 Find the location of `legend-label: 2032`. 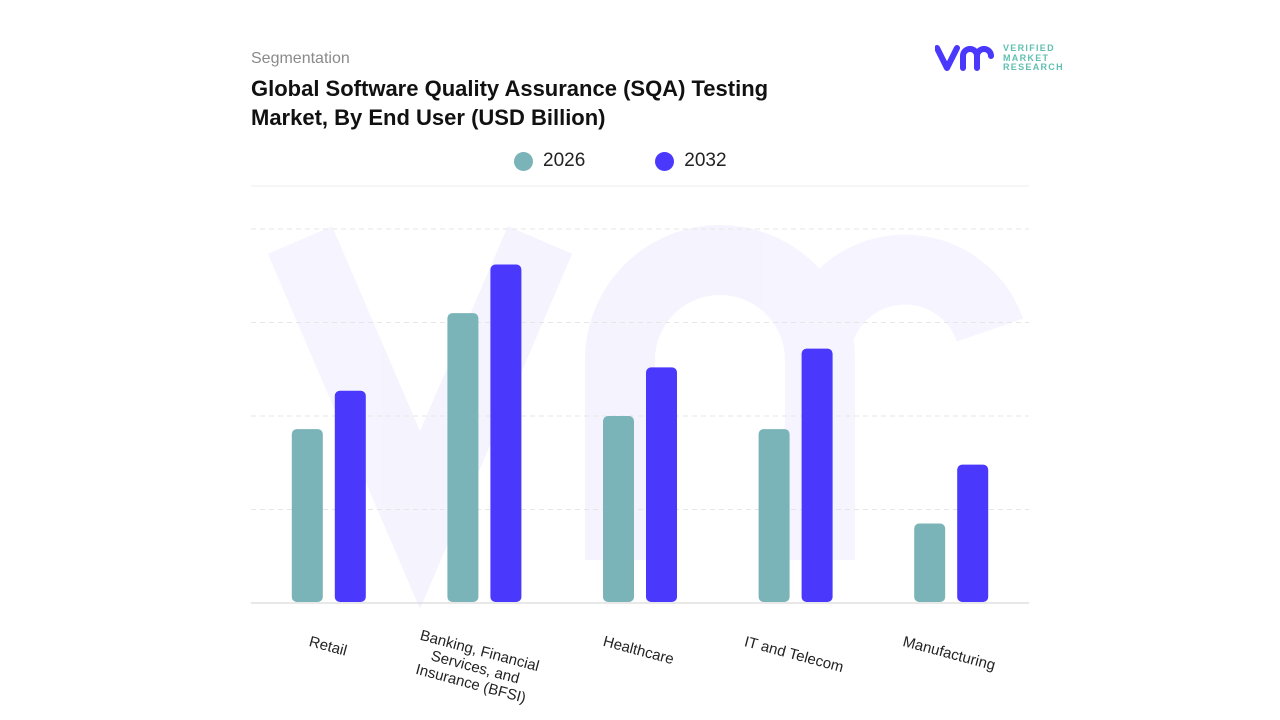

legend-label: 2032 is located at coordinates (705, 160).